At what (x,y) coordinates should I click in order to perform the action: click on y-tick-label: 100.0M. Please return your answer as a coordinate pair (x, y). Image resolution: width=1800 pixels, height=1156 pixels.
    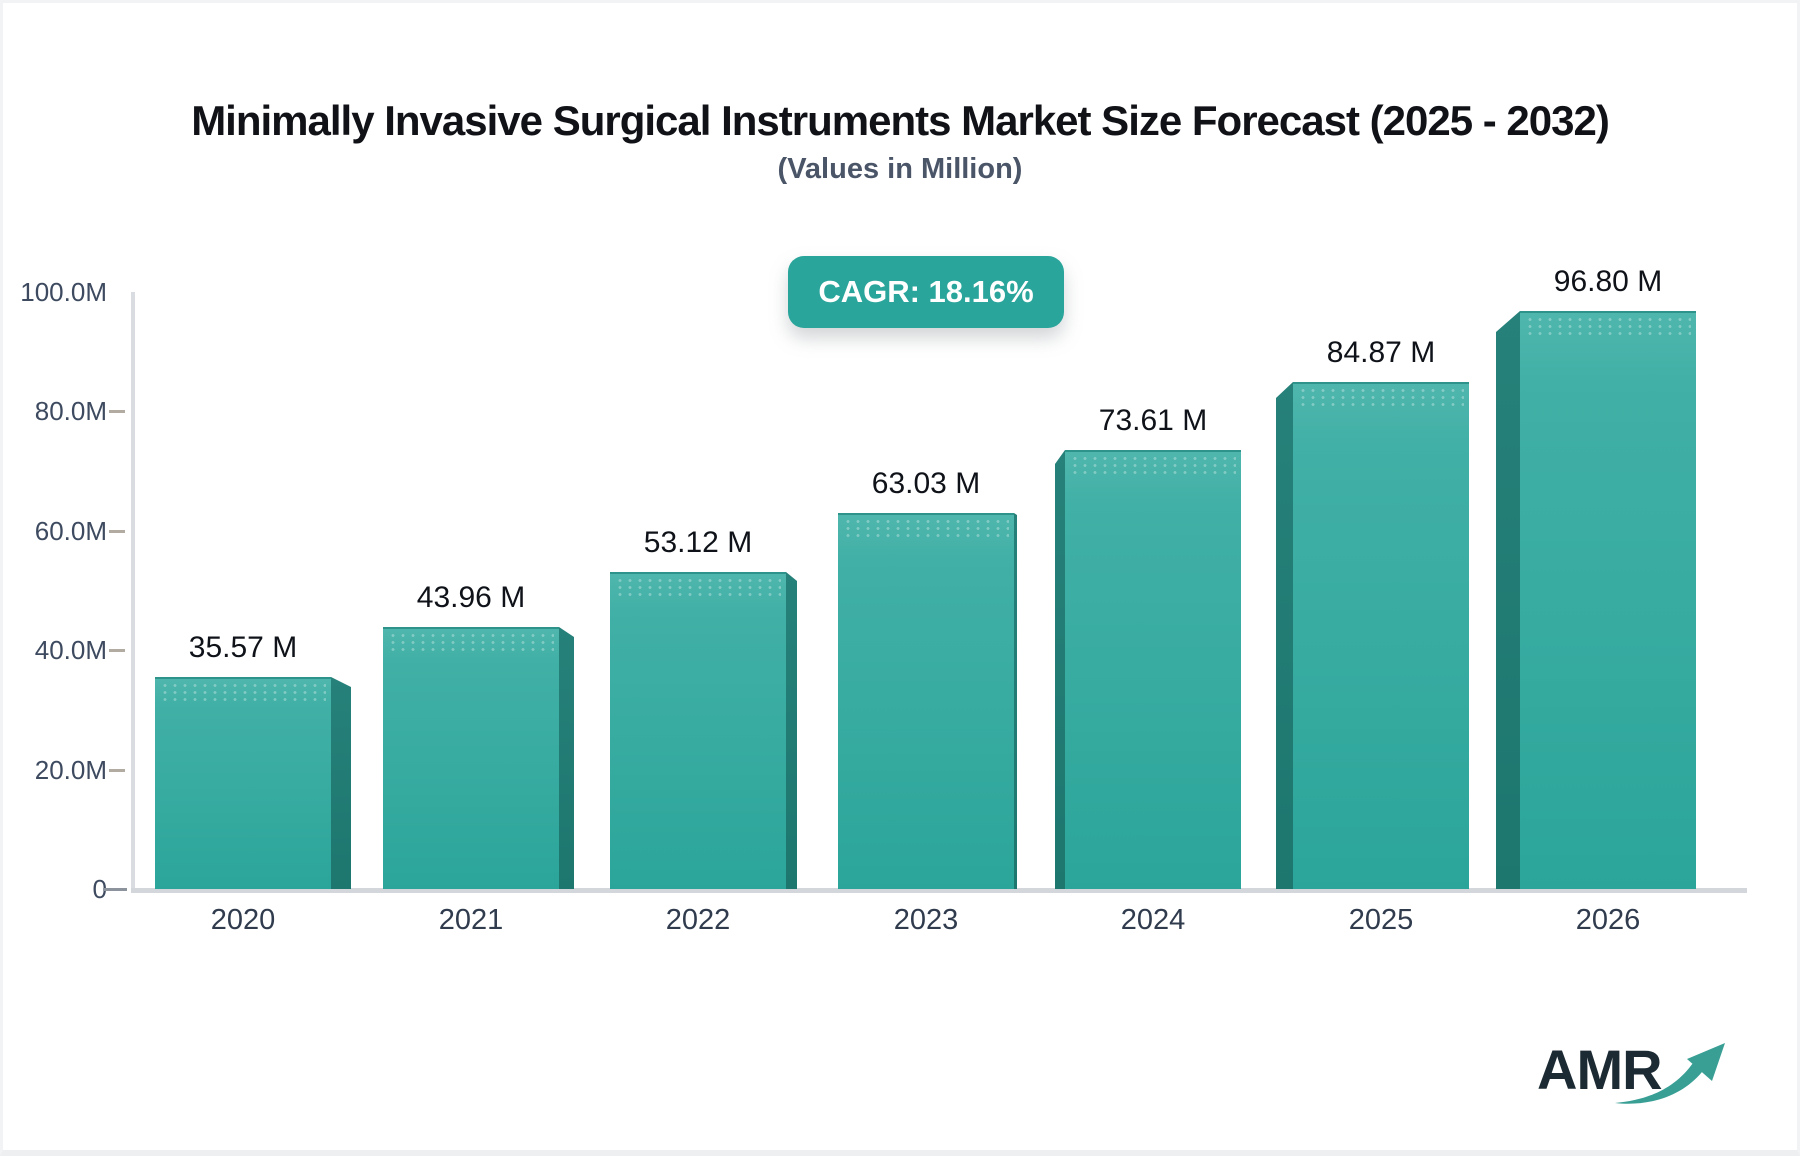
    Looking at the image, I should click on (63, 292).